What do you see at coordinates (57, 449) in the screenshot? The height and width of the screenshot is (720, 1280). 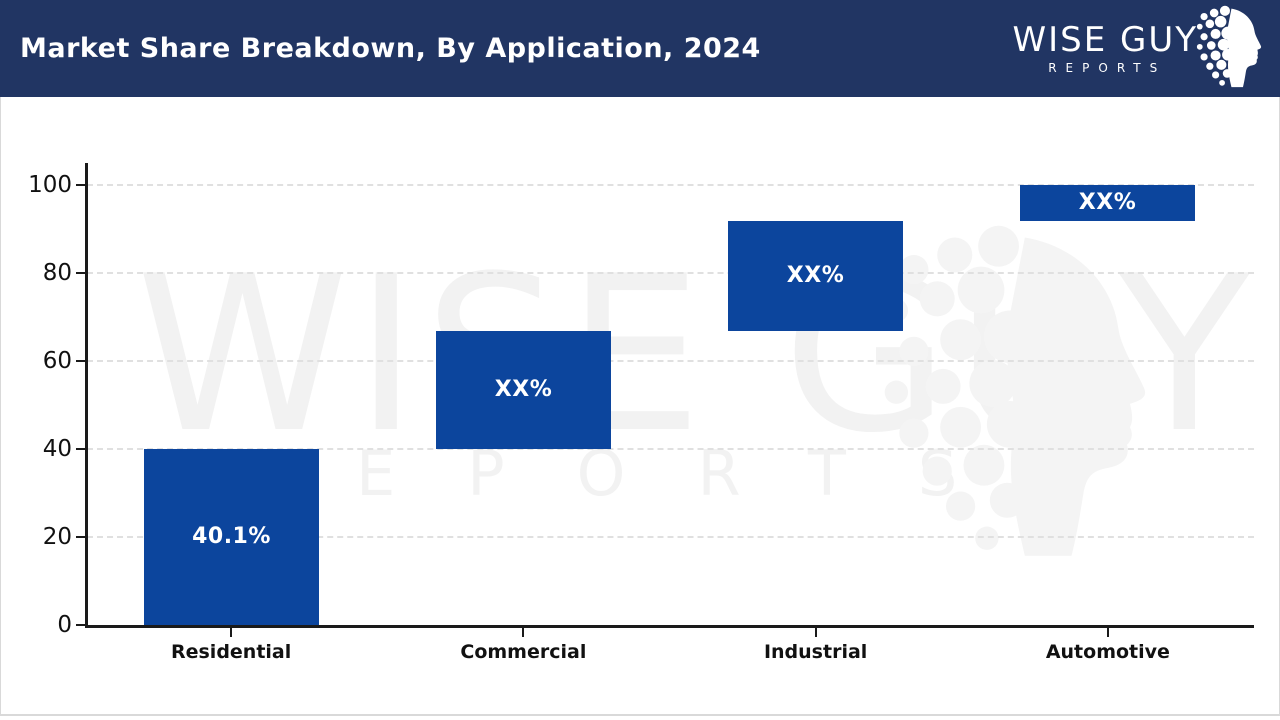 I see `y-axis-tick-label: 40` at bounding box center [57, 449].